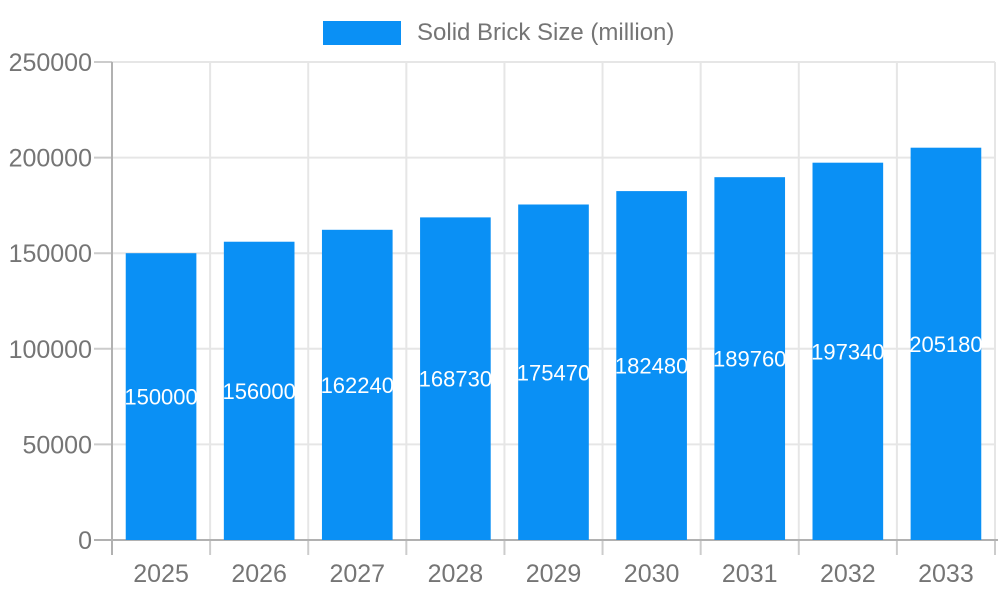  Describe the element at coordinates (946, 574) in the screenshot. I see `x-axis-label: 2033` at that location.